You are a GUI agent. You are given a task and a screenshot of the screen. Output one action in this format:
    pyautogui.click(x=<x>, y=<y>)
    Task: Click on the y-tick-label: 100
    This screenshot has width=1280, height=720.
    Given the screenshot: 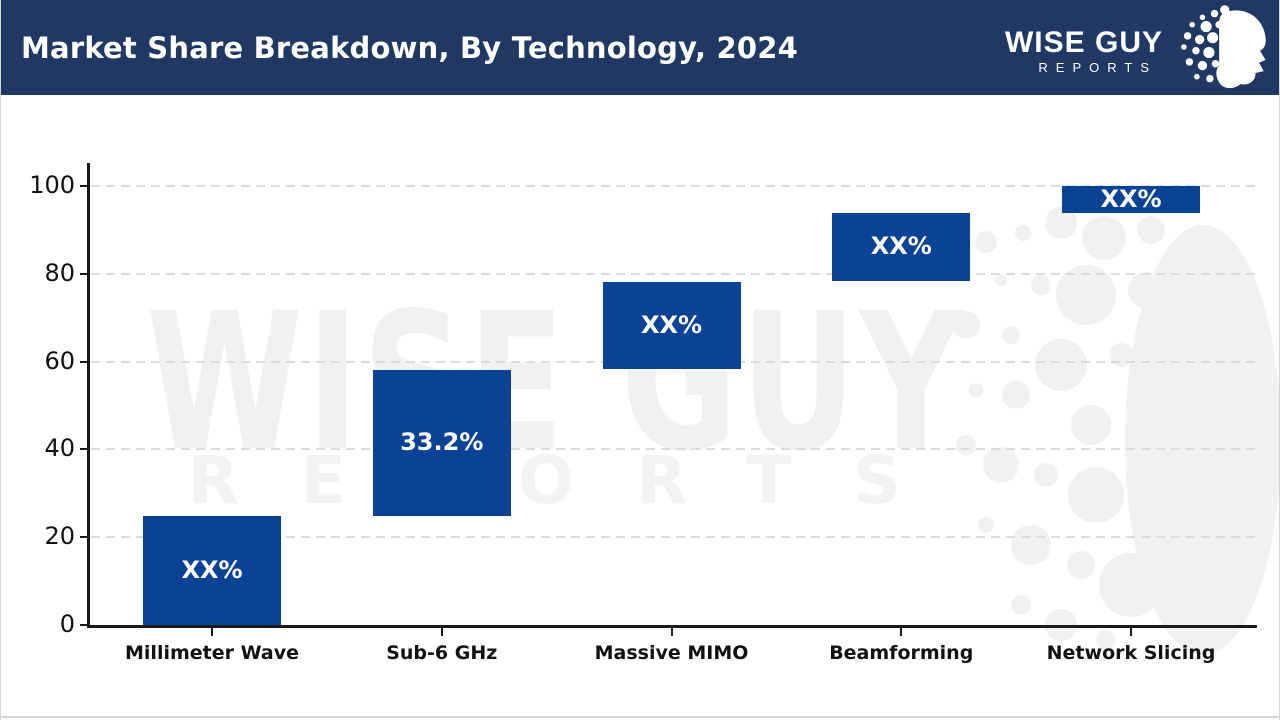 What is the action you would take?
    pyautogui.click(x=52, y=185)
    